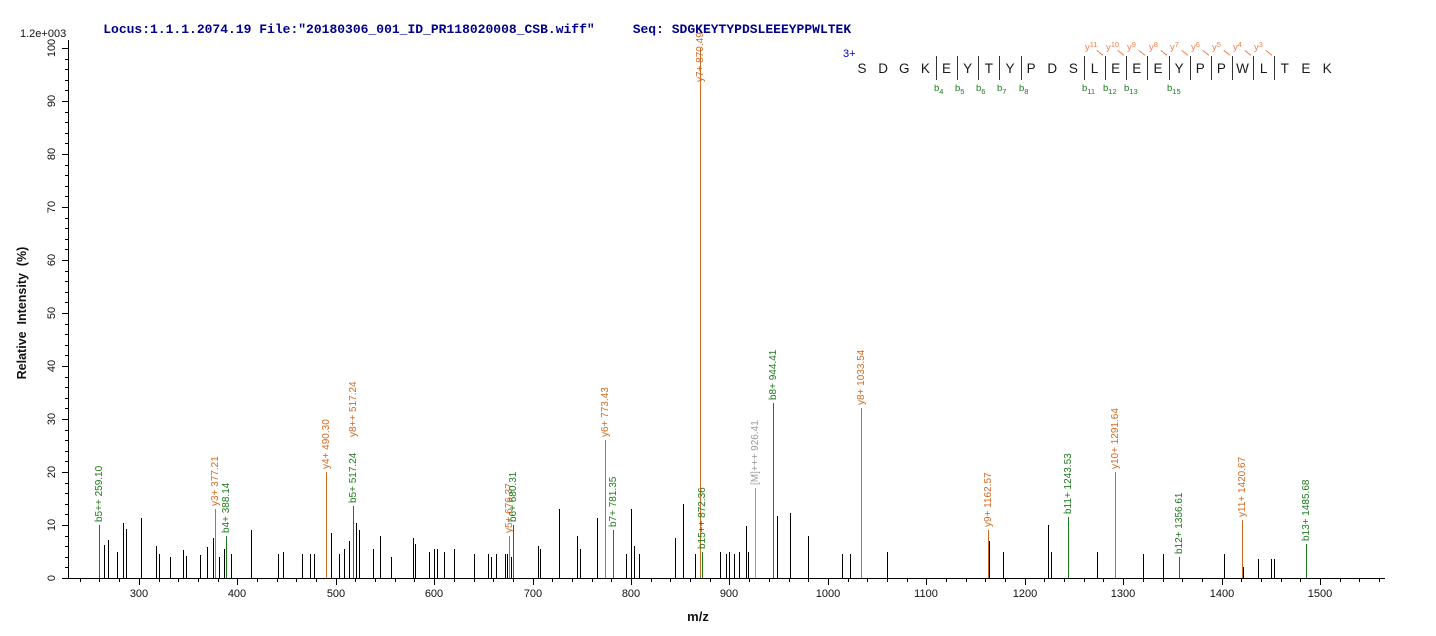 The height and width of the screenshot is (636, 1436). I want to click on y-ion-label: y9, so click(1131, 46).